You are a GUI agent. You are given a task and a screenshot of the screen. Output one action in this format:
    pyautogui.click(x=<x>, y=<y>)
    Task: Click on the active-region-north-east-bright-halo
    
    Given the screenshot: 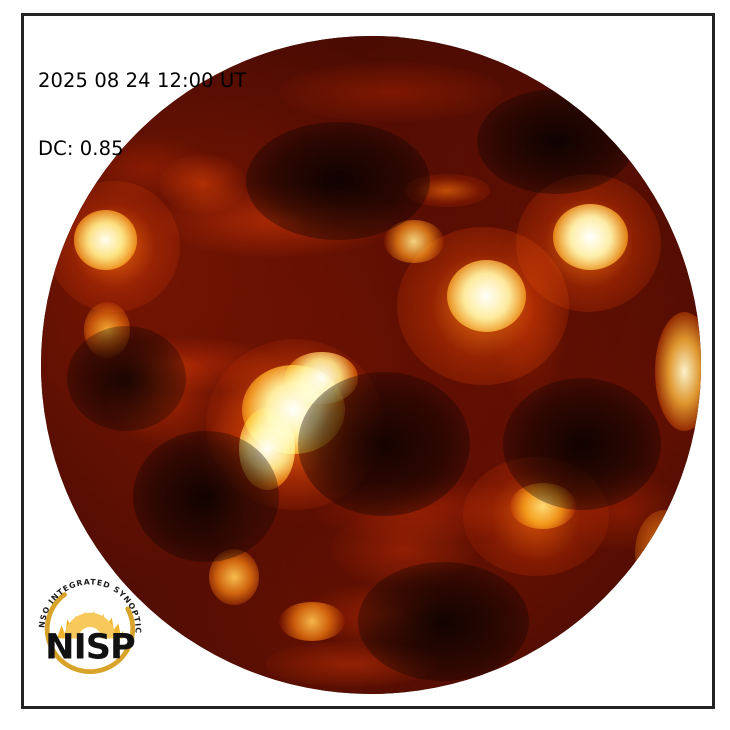 What is the action you would take?
    pyautogui.click(x=589, y=243)
    